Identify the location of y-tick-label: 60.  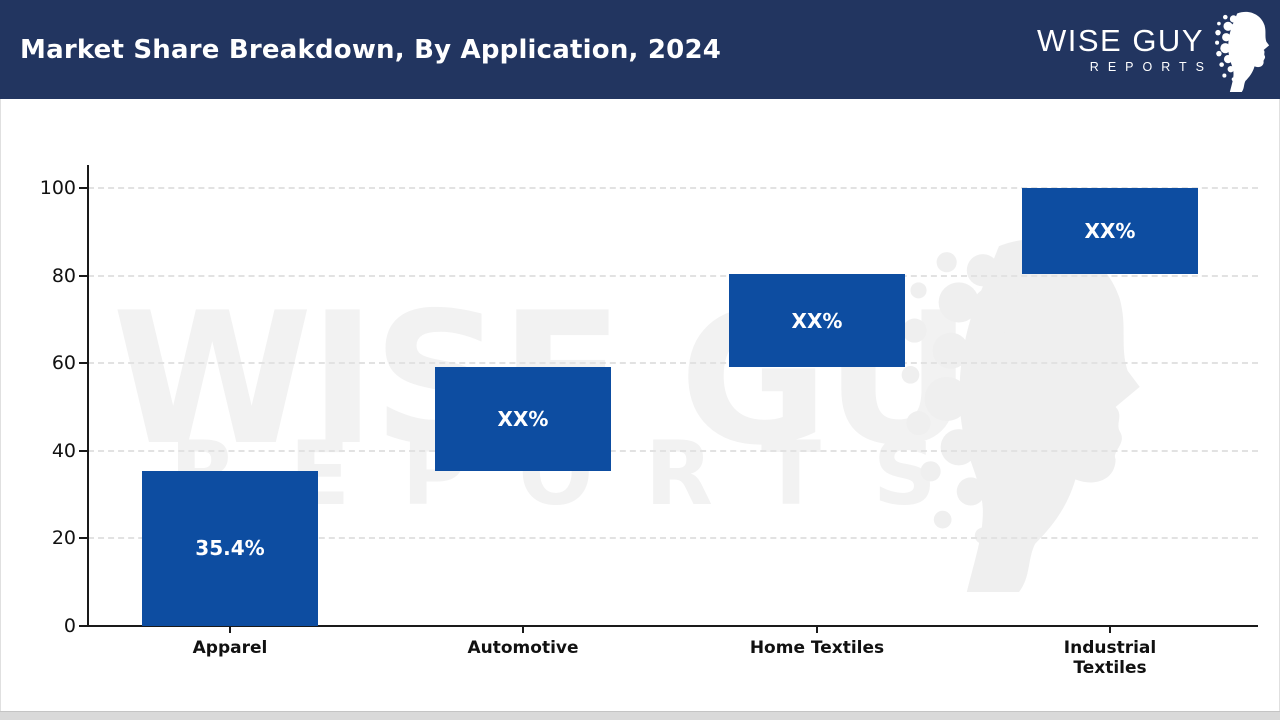
(63, 363).